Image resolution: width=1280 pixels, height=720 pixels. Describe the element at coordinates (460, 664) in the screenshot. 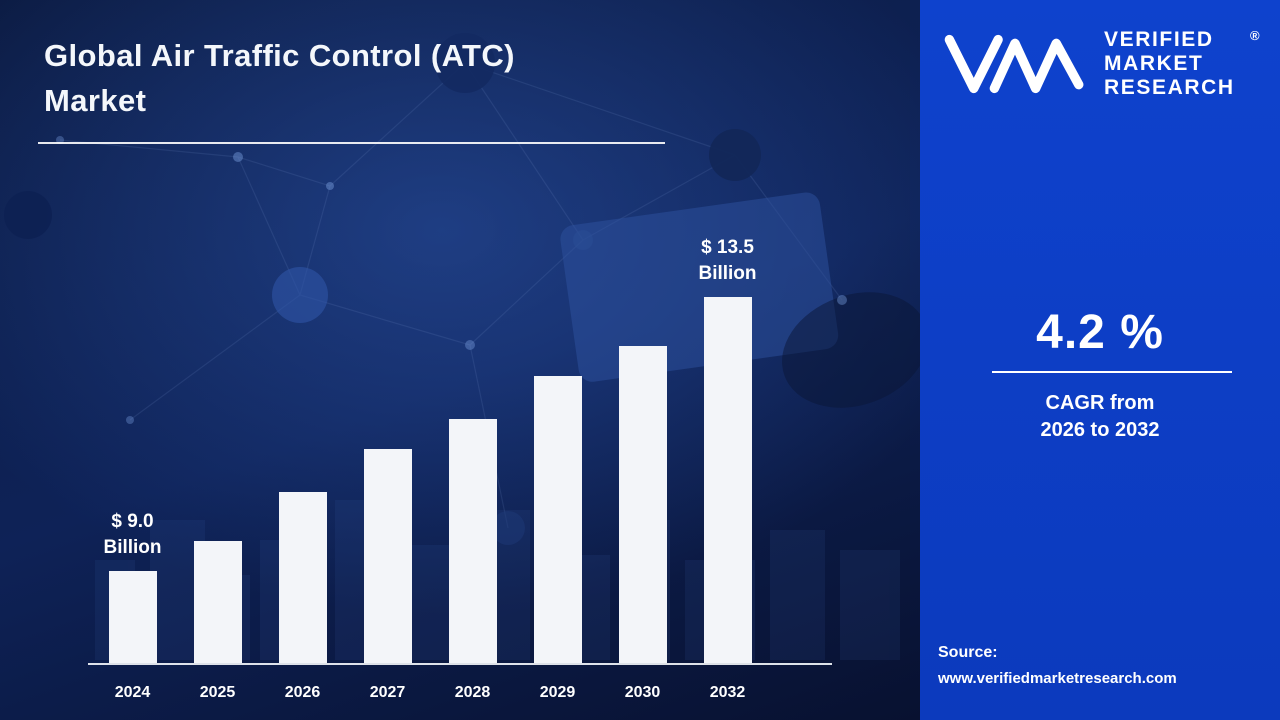

I see `x-axis-line` at that location.